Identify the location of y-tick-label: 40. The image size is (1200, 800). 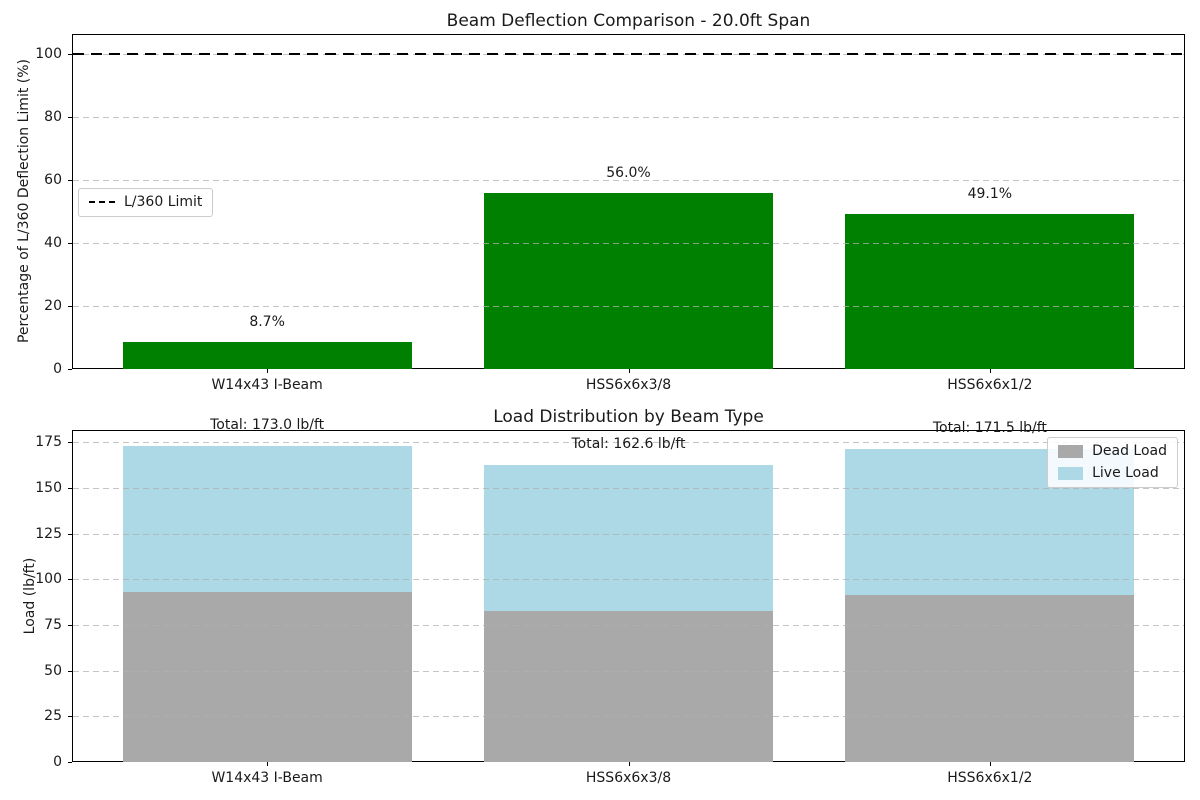
(53, 242).